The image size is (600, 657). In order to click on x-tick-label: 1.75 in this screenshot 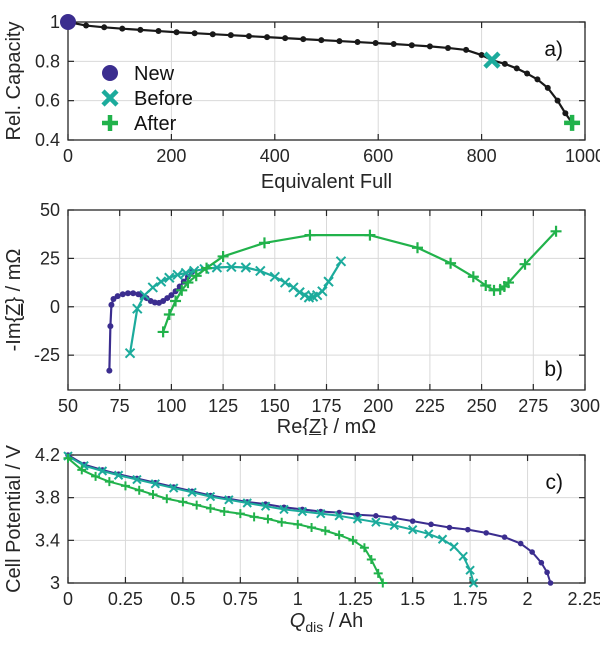, I will do `click(470, 599)`.